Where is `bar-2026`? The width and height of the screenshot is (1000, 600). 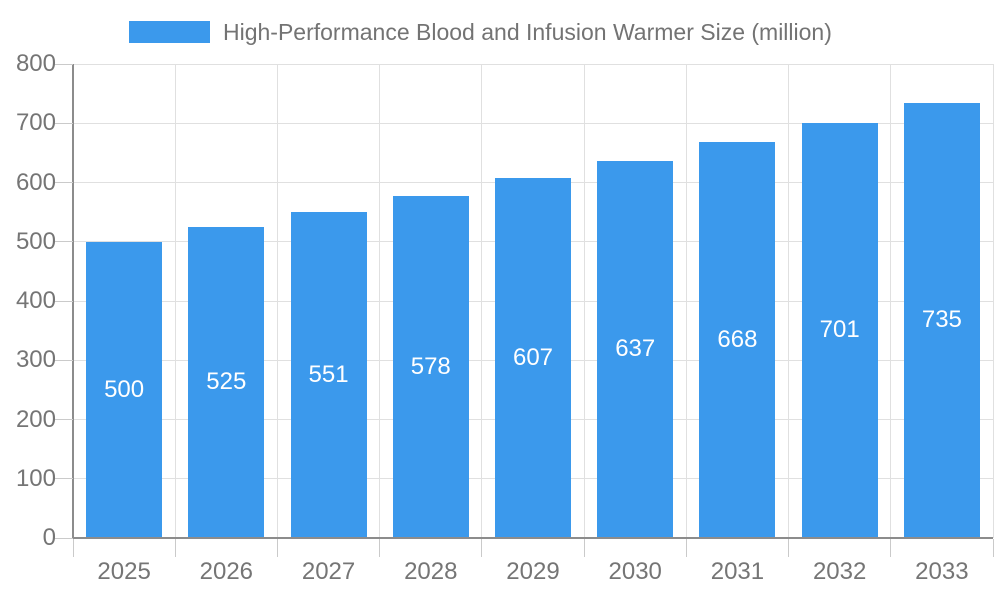
bar-2026 is located at coordinates (226, 382).